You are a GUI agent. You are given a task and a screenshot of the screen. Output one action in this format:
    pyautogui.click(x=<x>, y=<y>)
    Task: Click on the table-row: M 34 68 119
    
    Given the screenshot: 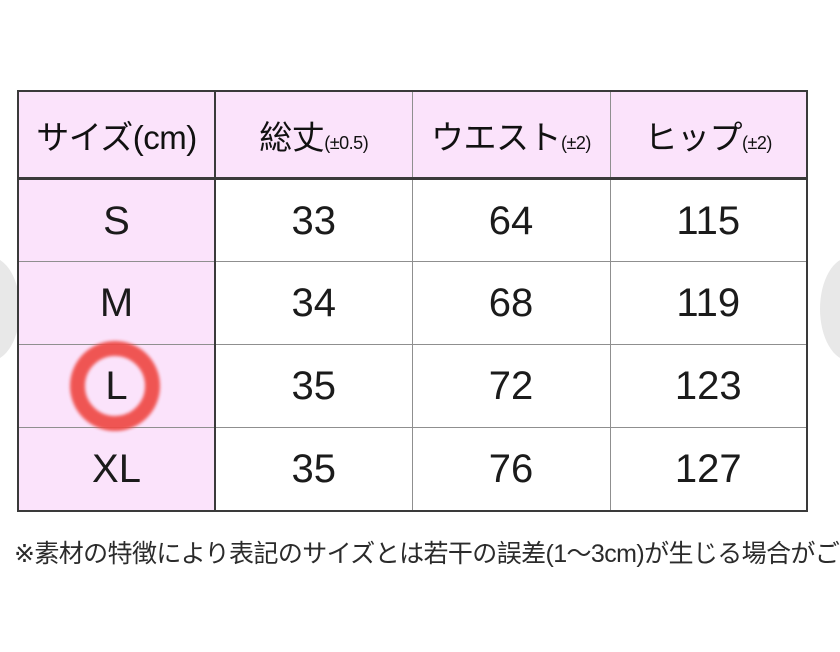 What is the action you would take?
    pyautogui.click(x=412, y=303)
    